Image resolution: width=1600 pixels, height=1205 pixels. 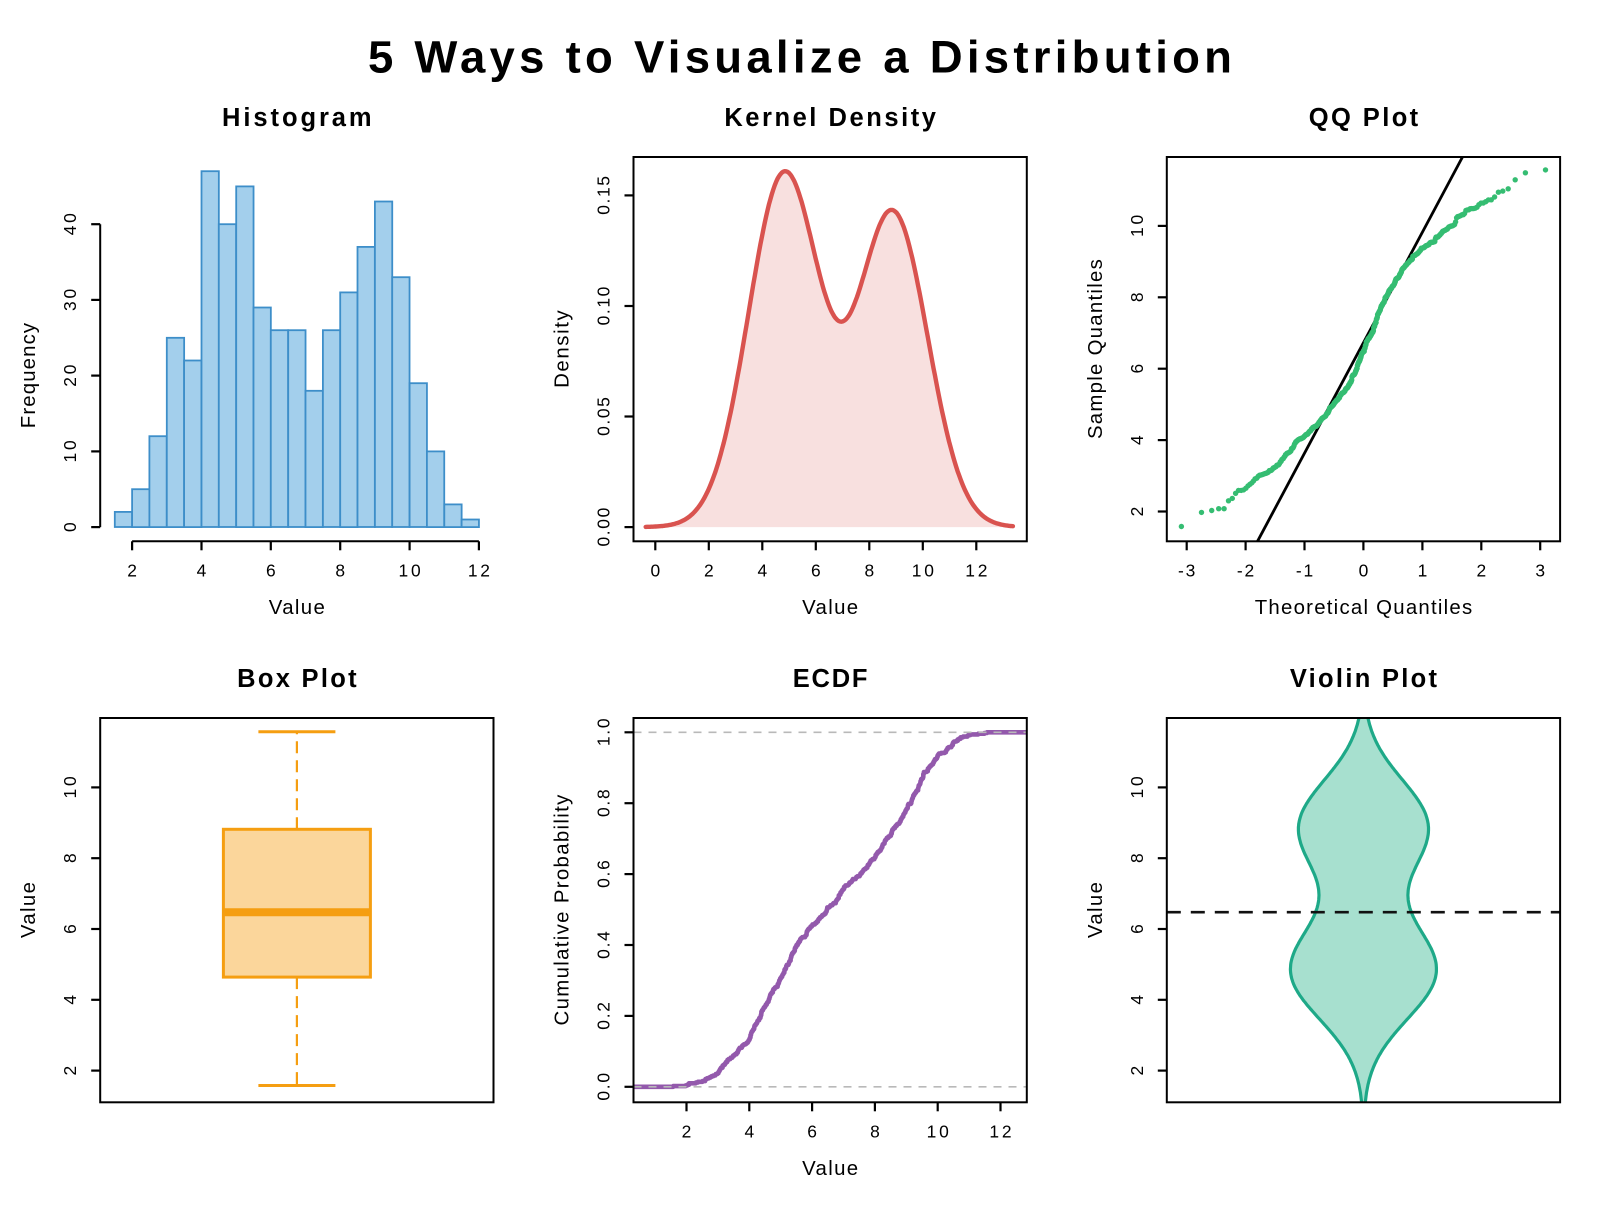 I want to click on svg-text: 0.00, so click(x=604, y=526).